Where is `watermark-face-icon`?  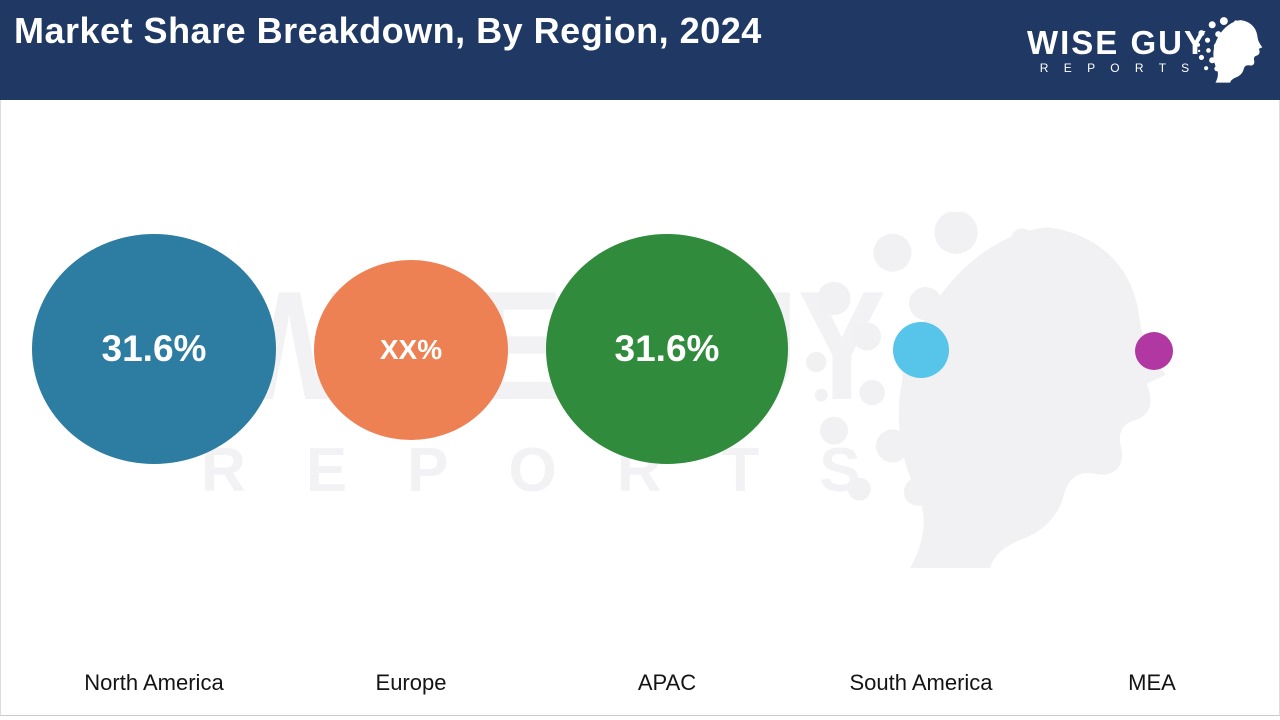
watermark-face-icon is located at coordinates (986, 390).